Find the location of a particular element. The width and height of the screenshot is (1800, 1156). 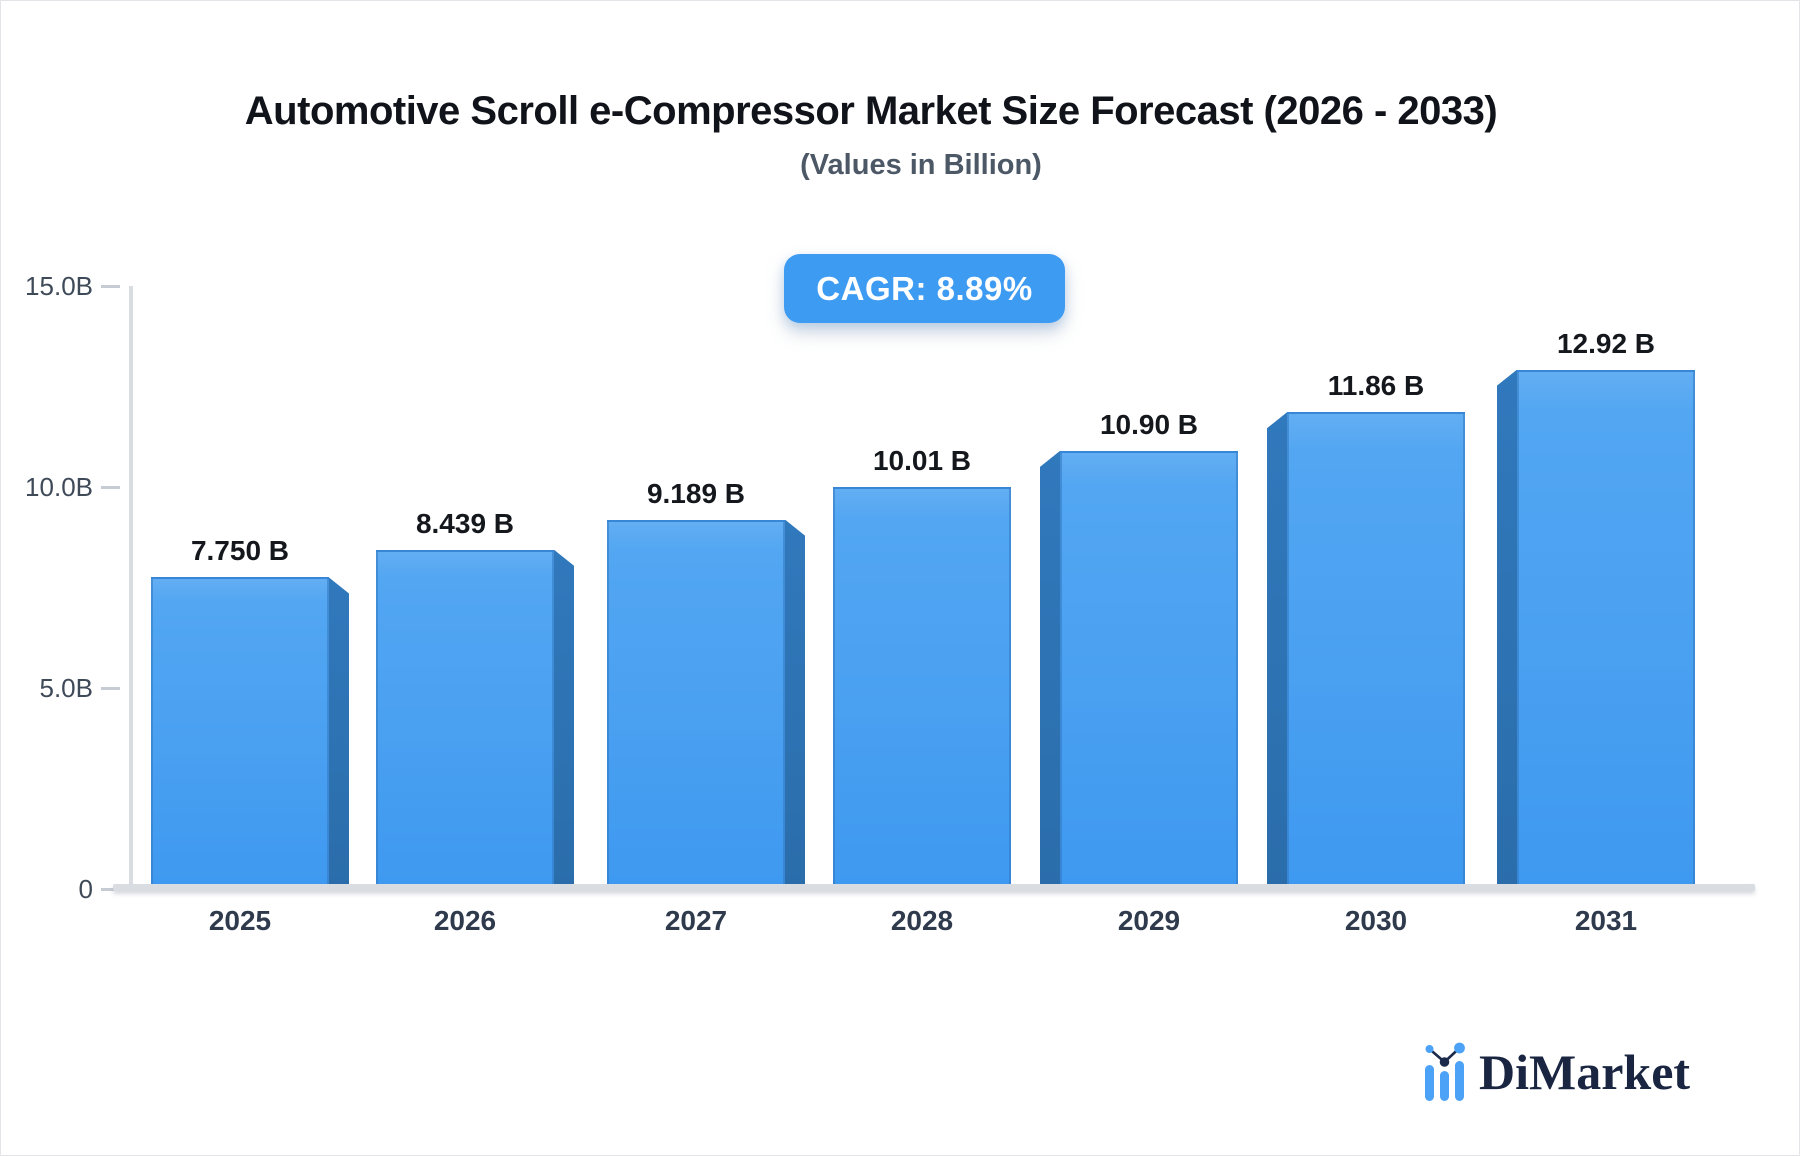

bar-2028 is located at coordinates (922, 686).